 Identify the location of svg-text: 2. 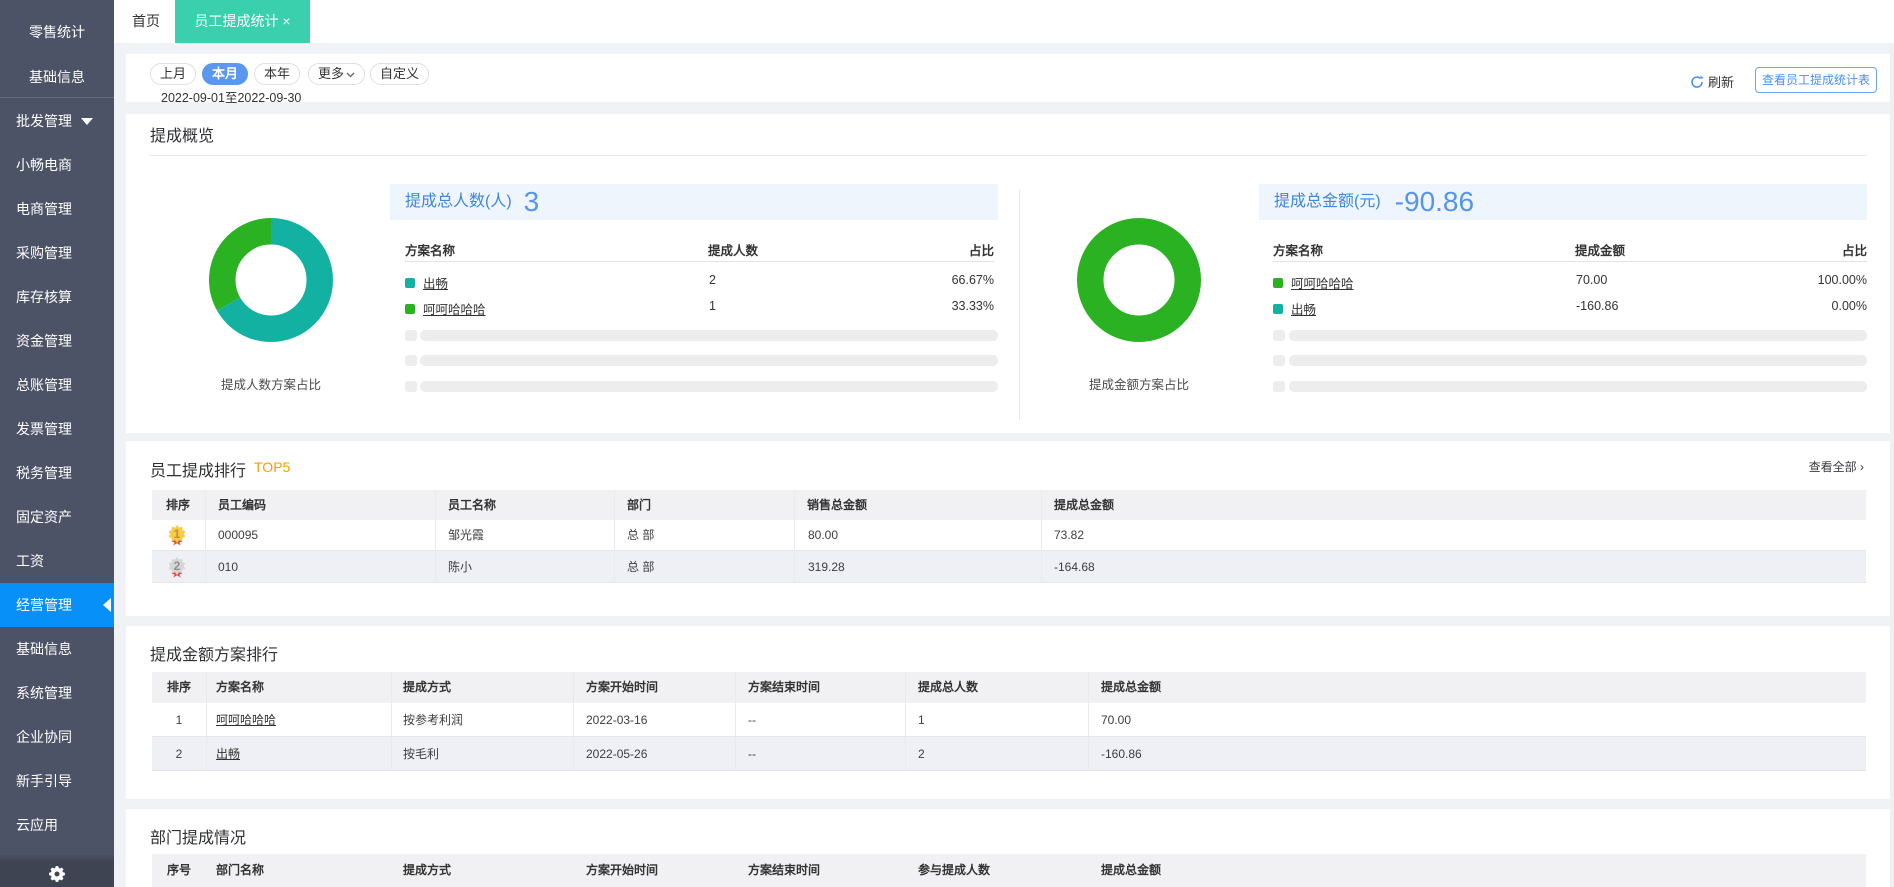
(177, 566).